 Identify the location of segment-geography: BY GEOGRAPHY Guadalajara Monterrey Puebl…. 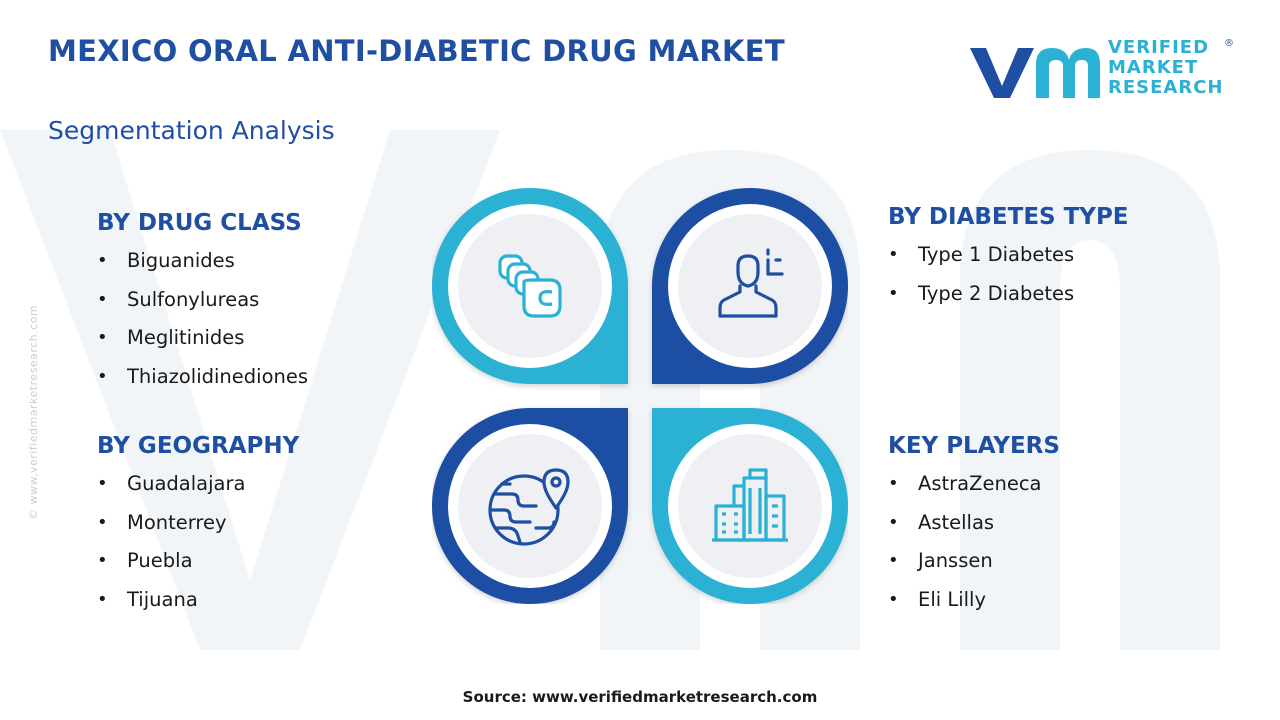
(198, 529).